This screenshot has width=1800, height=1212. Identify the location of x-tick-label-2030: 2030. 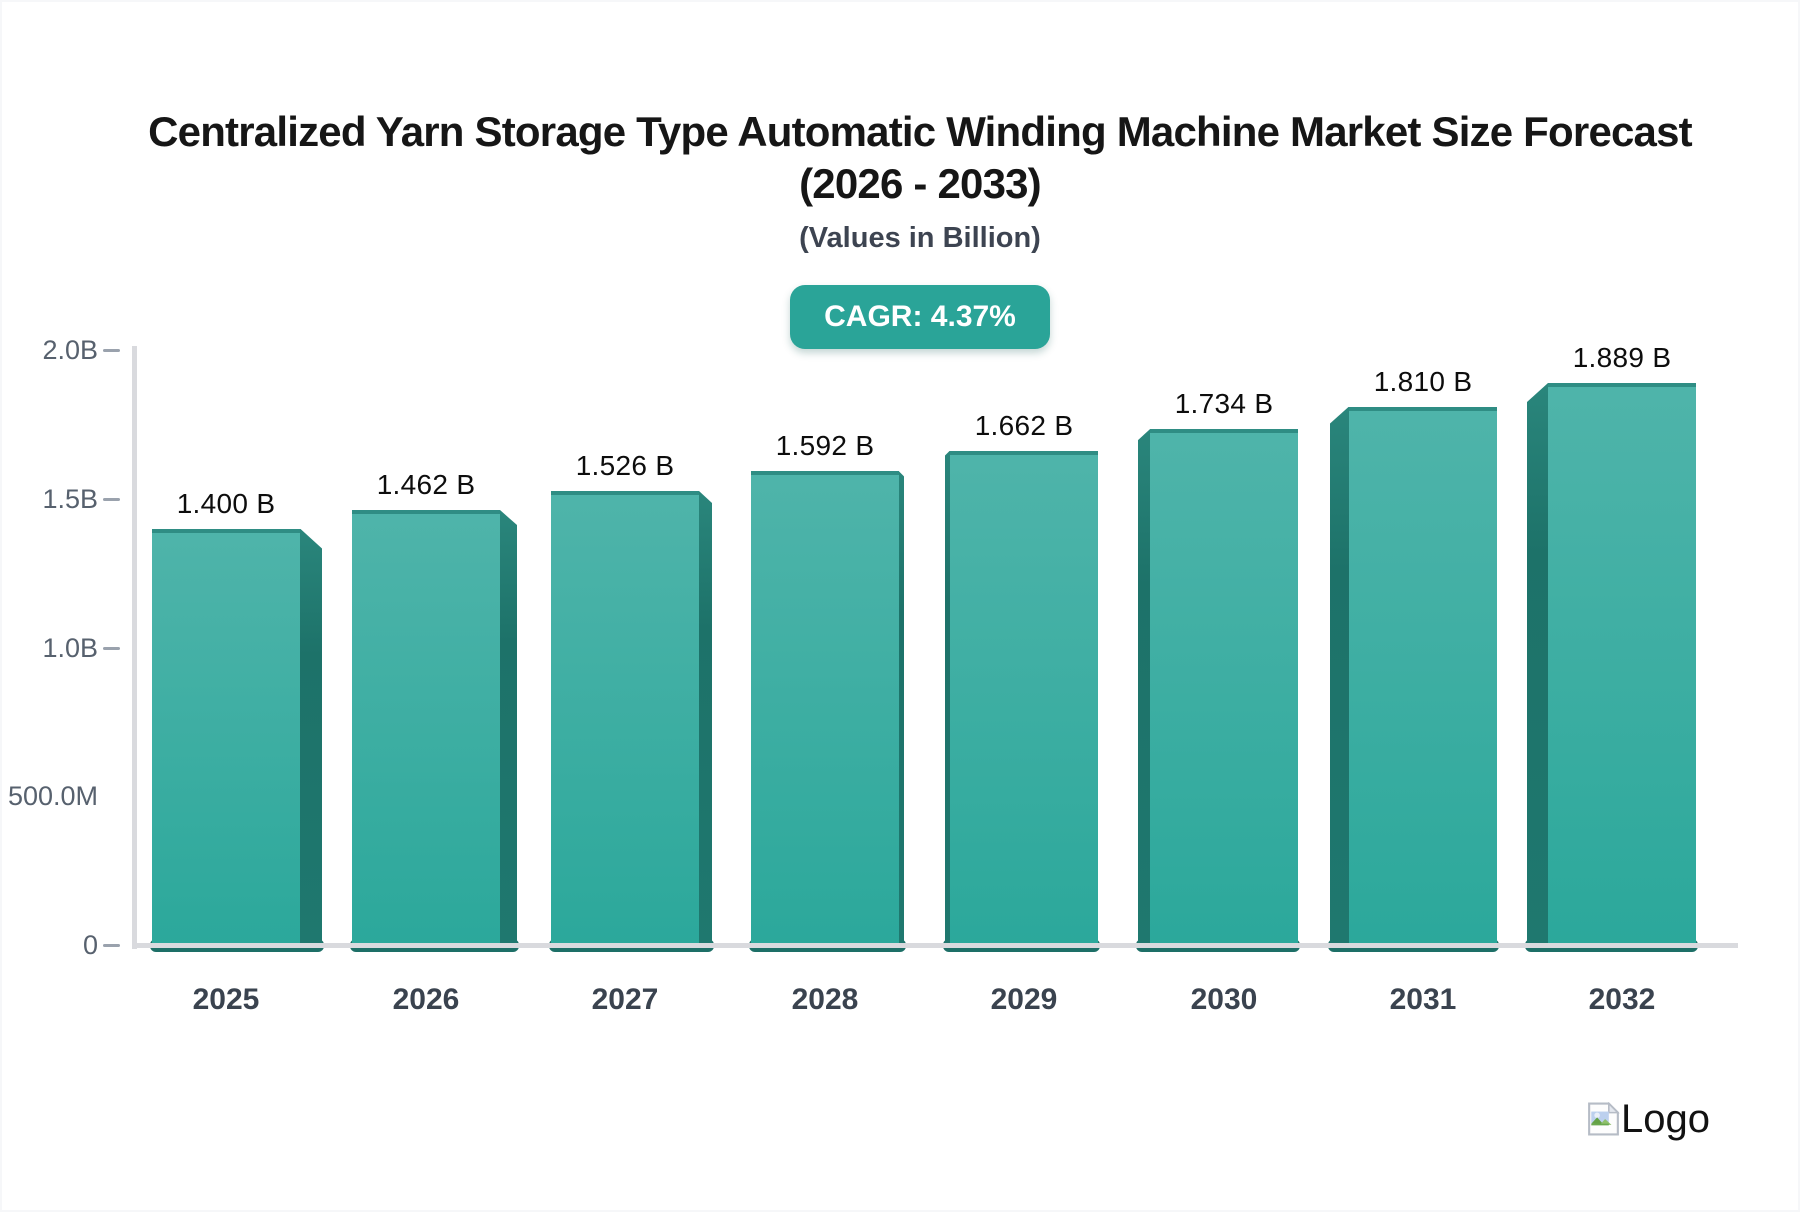
(1224, 999).